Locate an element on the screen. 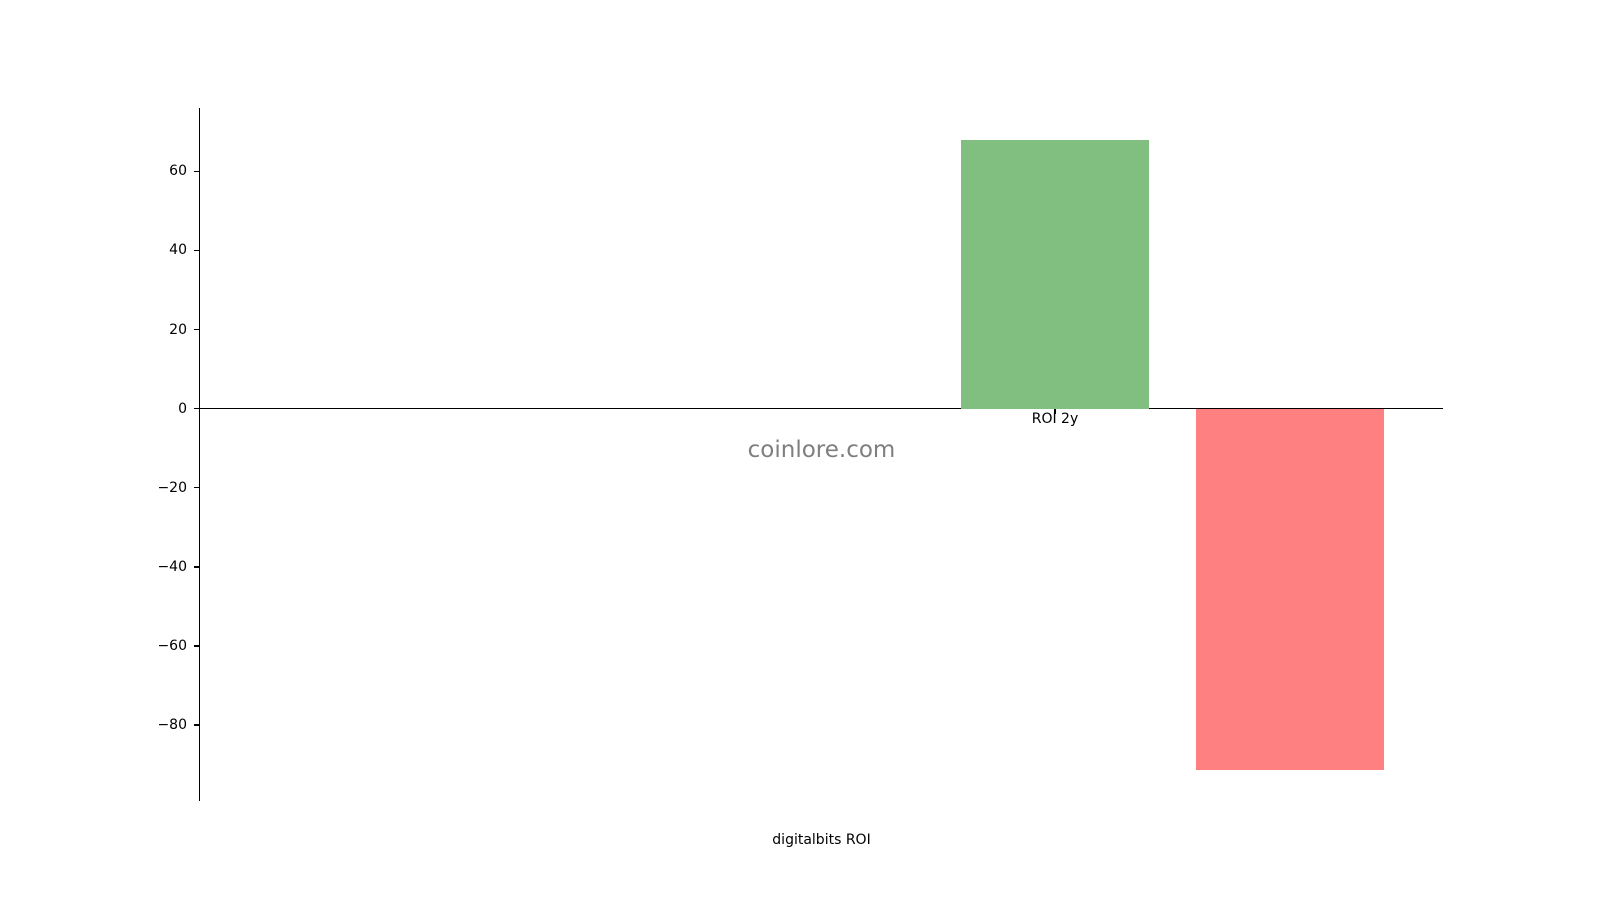 The width and height of the screenshot is (1600, 900). x-axis-title: digitalbits ROI is located at coordinates (821, 840).